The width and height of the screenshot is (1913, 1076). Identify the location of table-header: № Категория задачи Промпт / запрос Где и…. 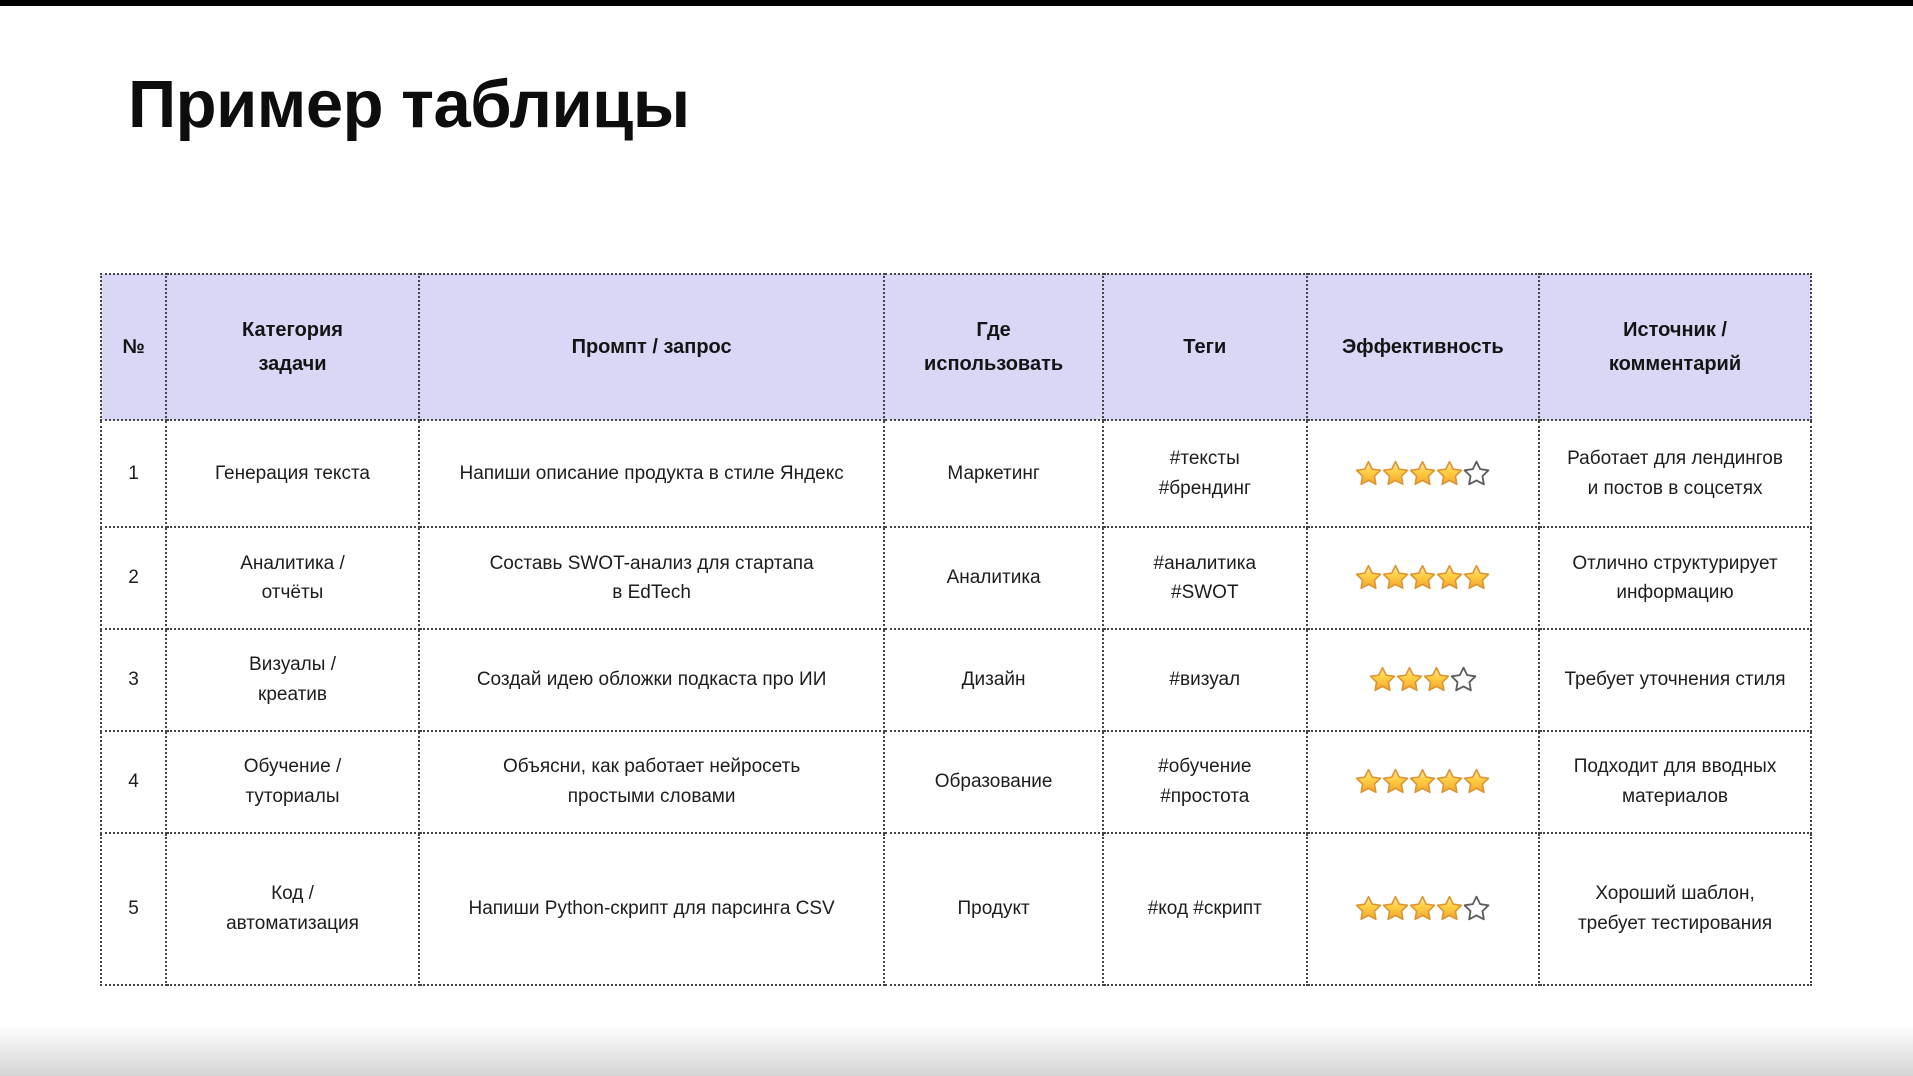
(956, 347).